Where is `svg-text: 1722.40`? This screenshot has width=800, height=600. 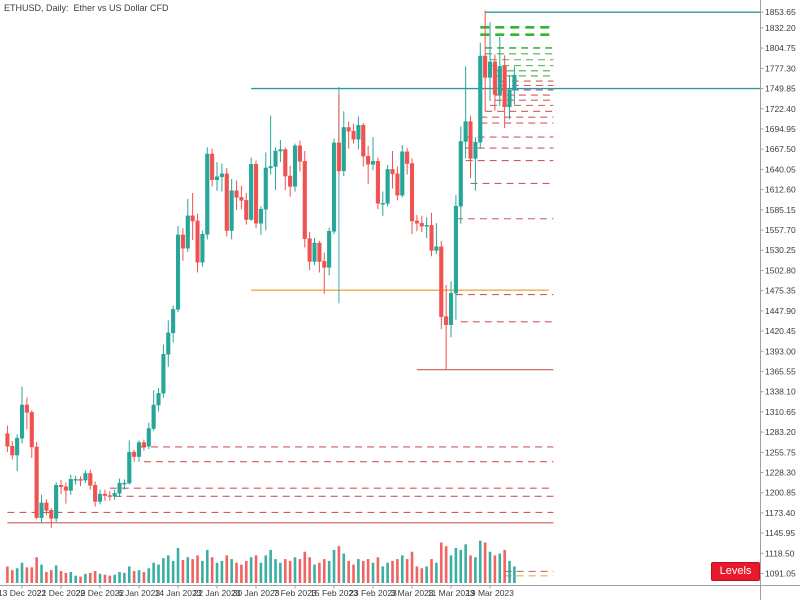
svg-text: 1722.40 is located at coordinates (780, 109).